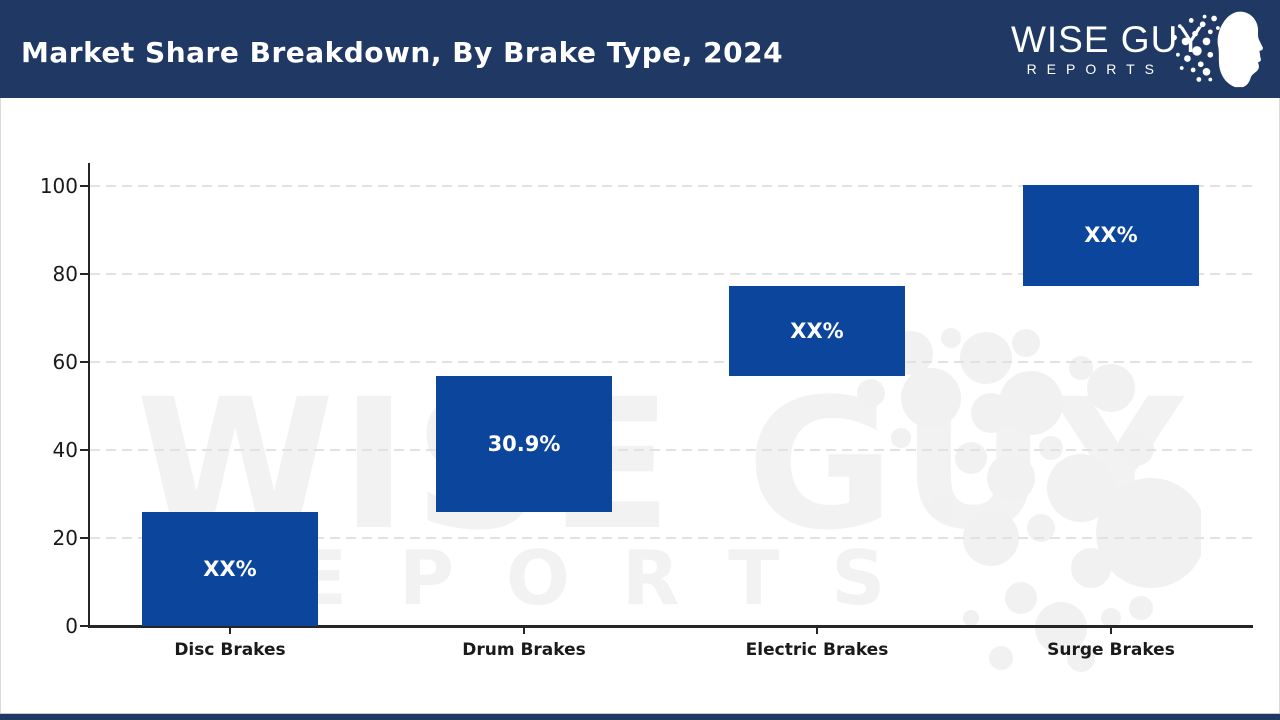 This screenshot has height=720, width=1280. I want to click on footer-divider, so click(640, 713).